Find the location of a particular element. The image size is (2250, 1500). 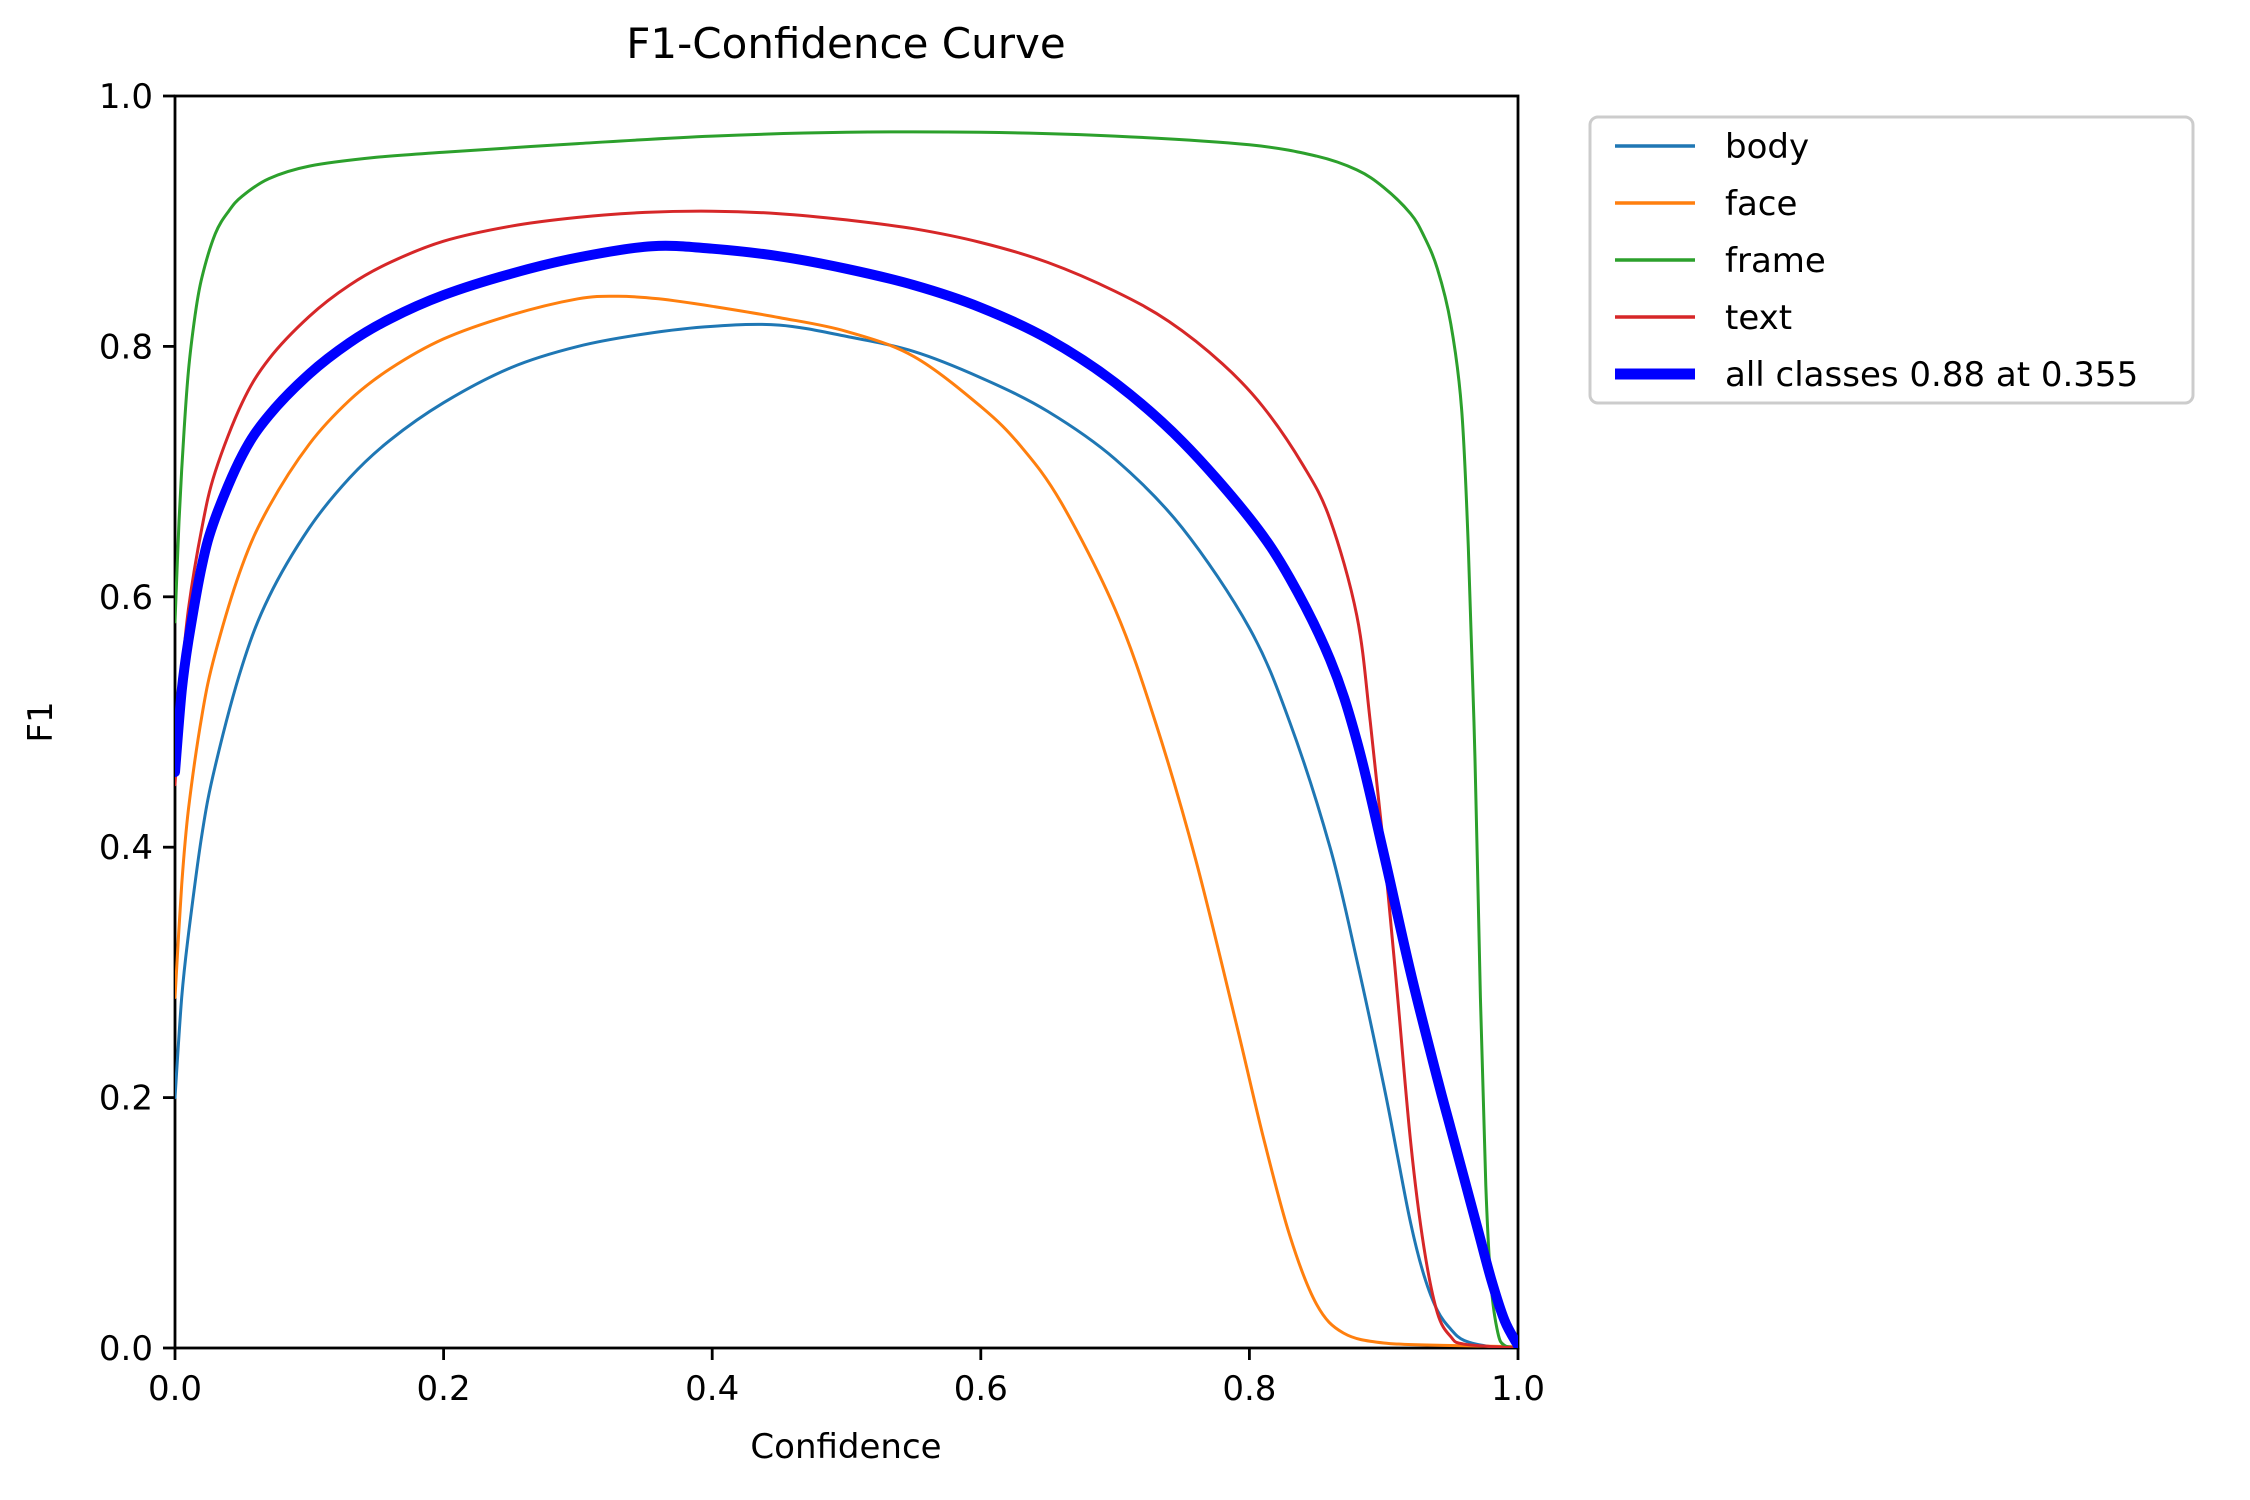

y-tick-label: 0.8 is located at coordinates (126, 347).